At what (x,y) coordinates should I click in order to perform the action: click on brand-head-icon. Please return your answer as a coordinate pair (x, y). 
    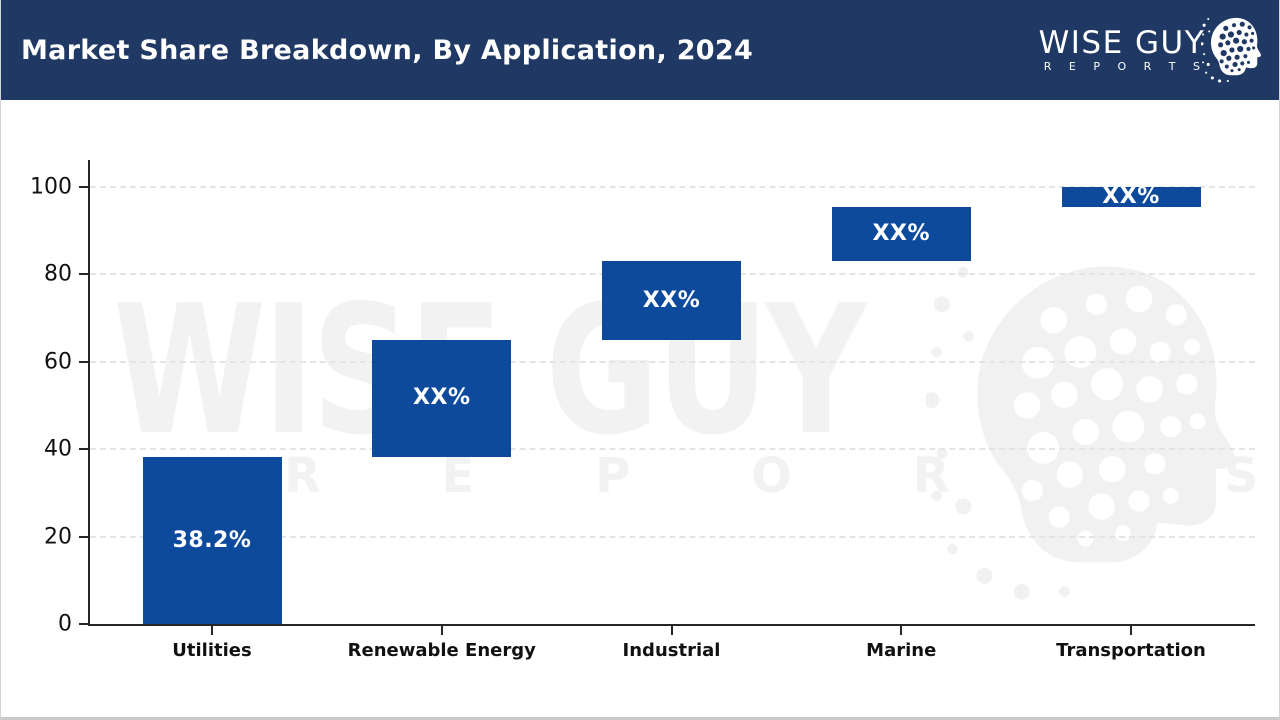
    Looking at the image, I should click on (1231, 50).